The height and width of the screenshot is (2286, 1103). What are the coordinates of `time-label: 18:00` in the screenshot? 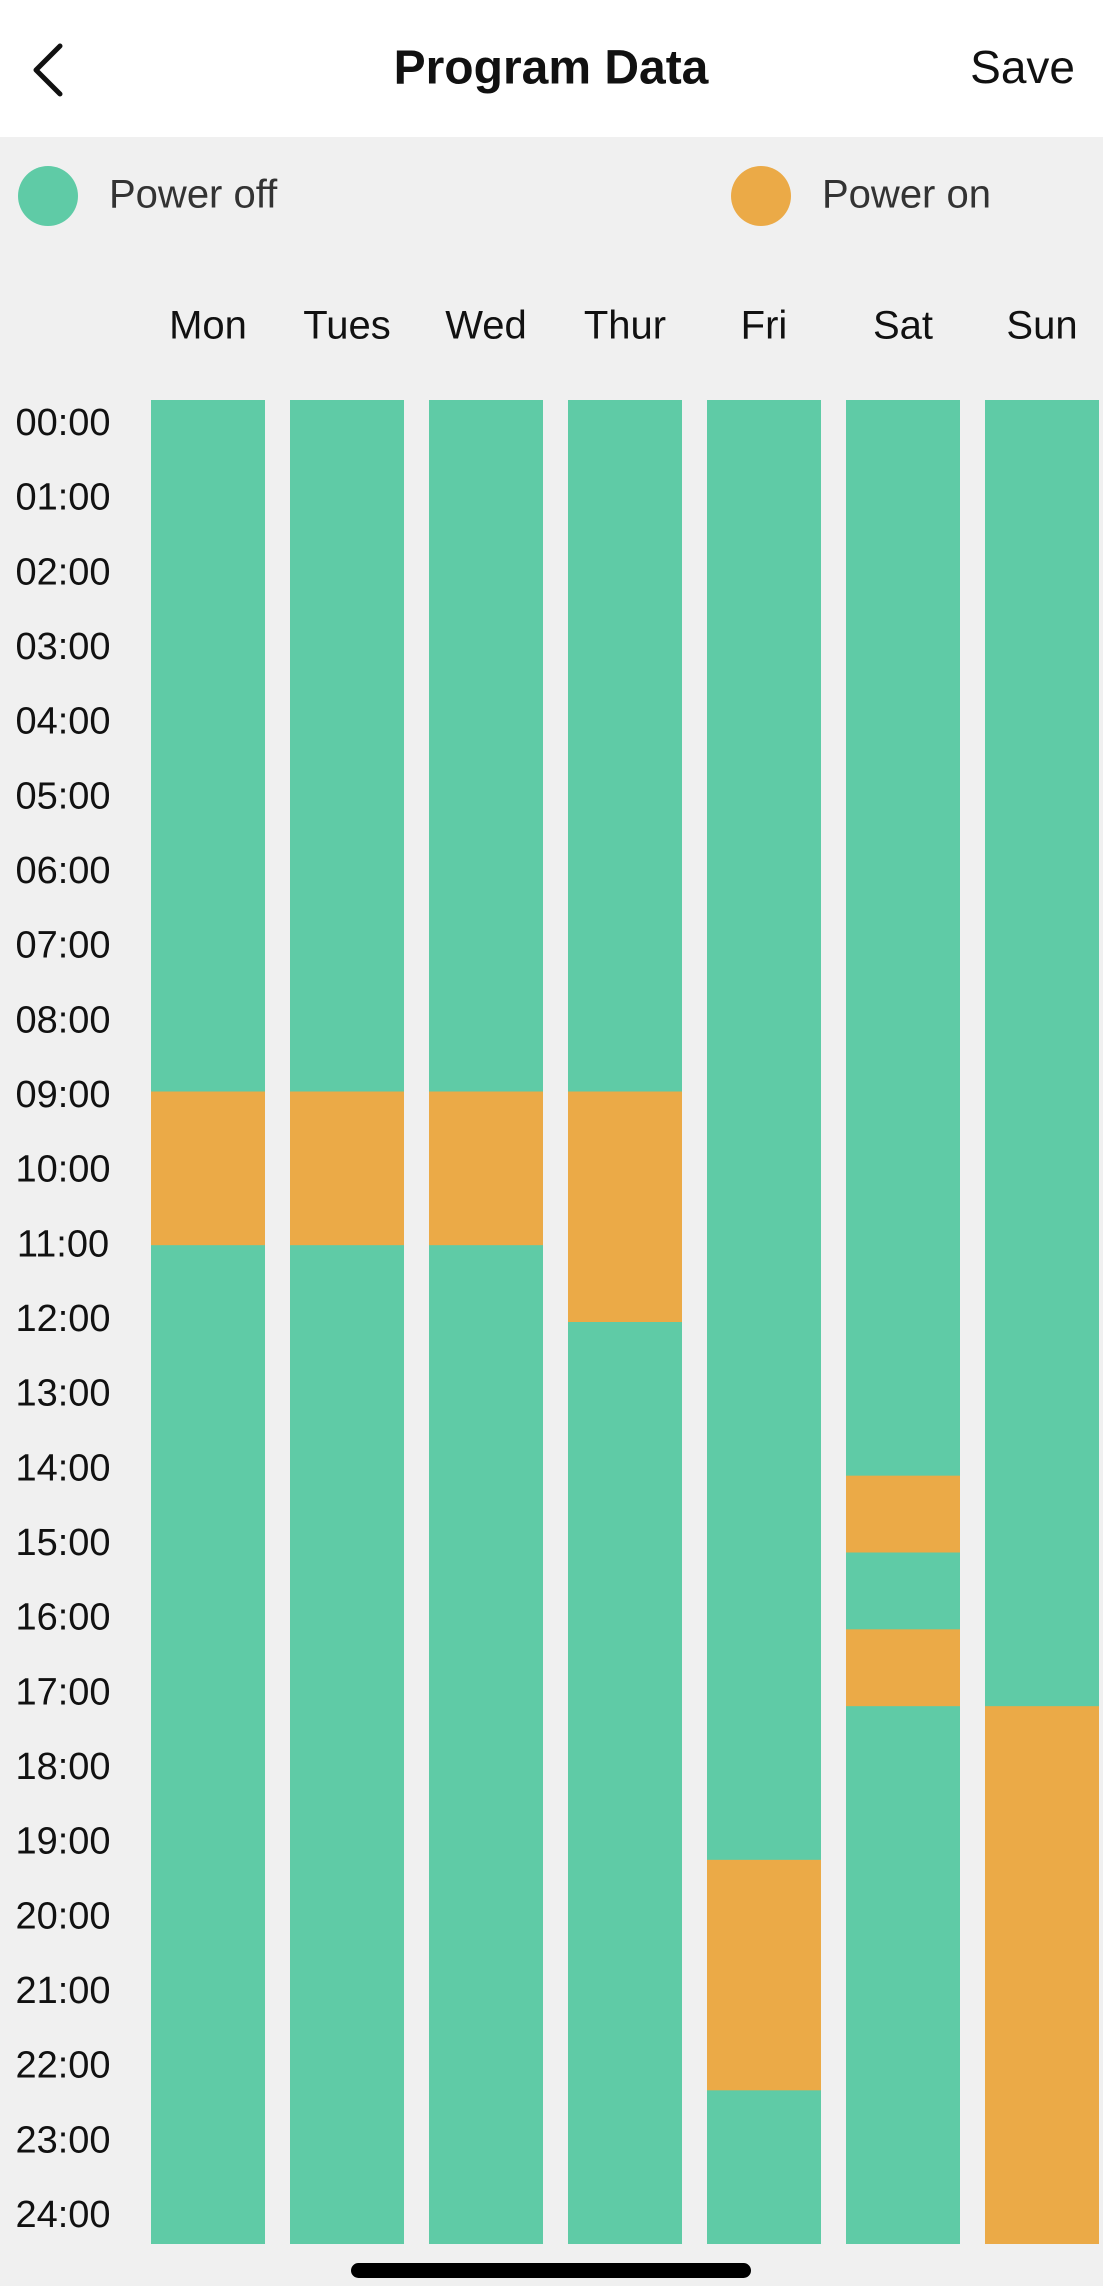 It's located at (62, 1767).